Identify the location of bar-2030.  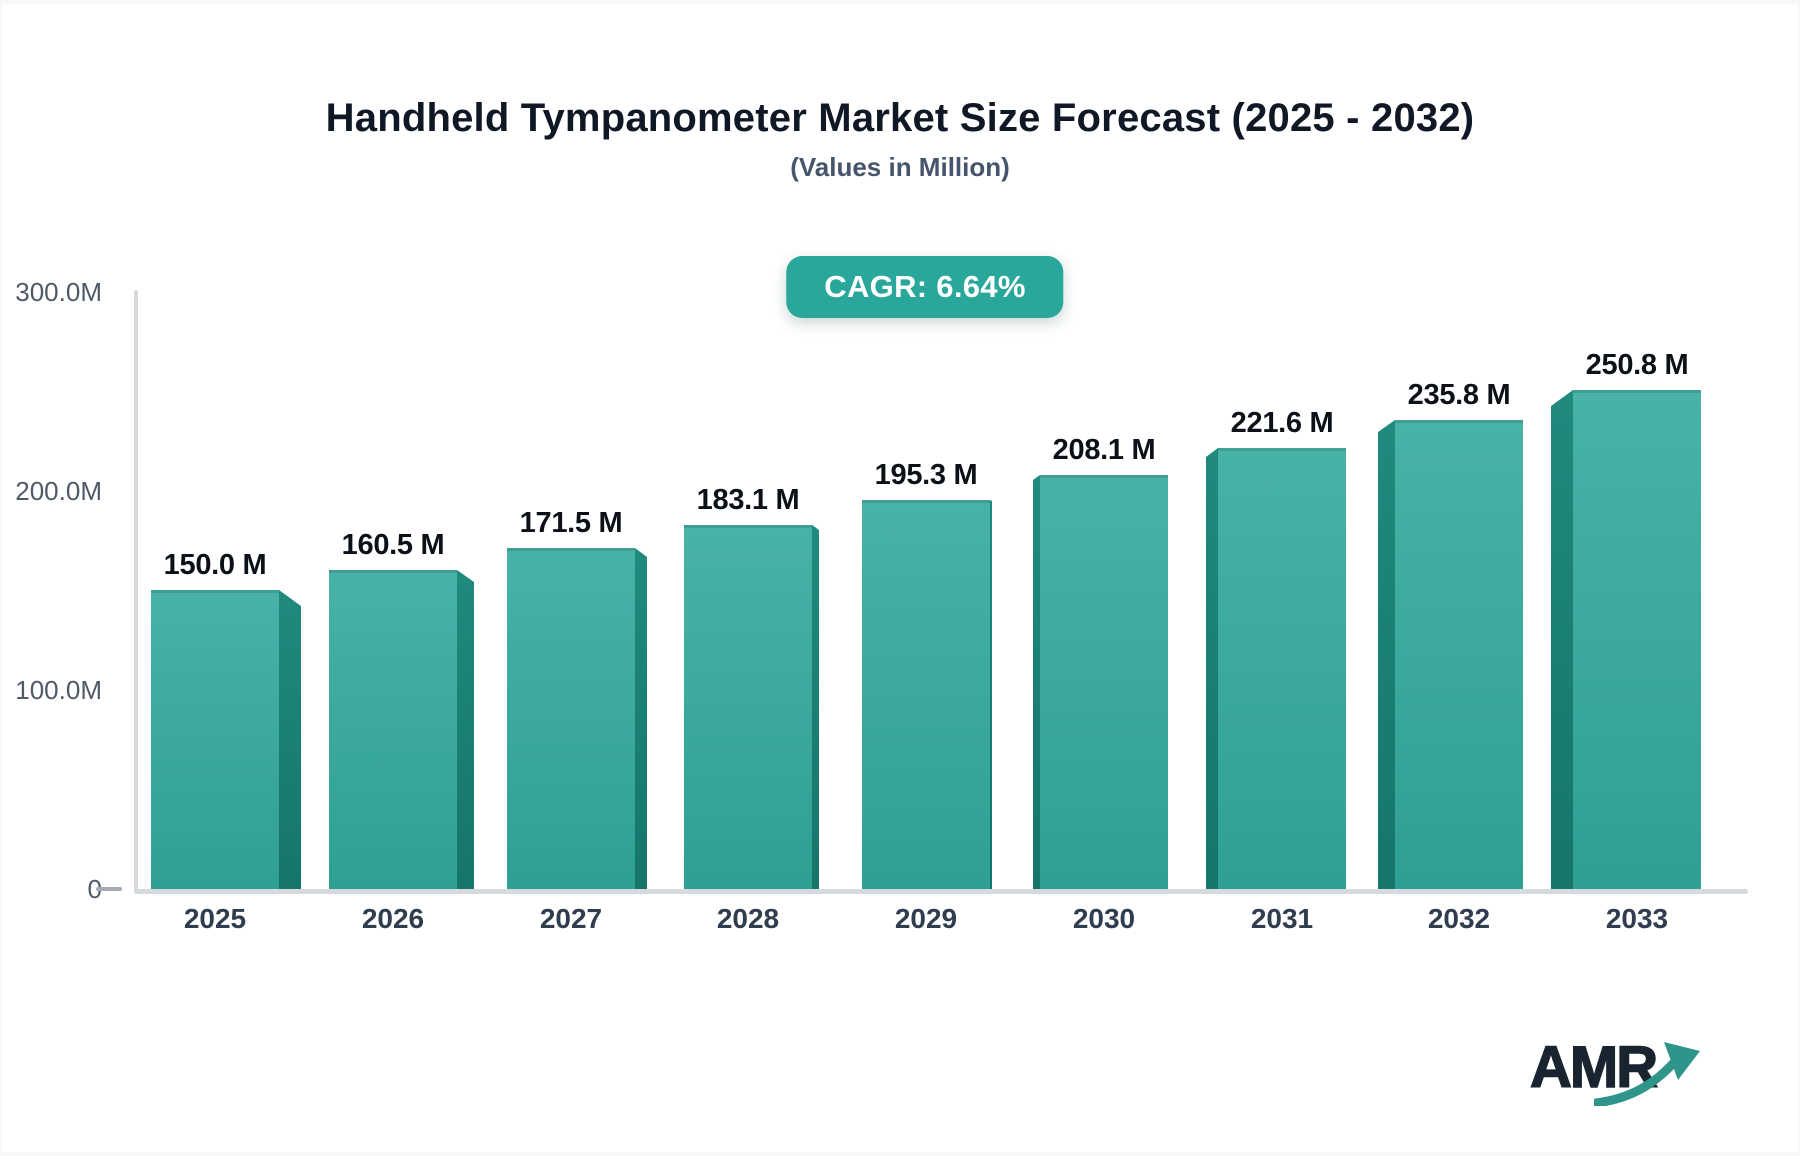
(1104, 682).